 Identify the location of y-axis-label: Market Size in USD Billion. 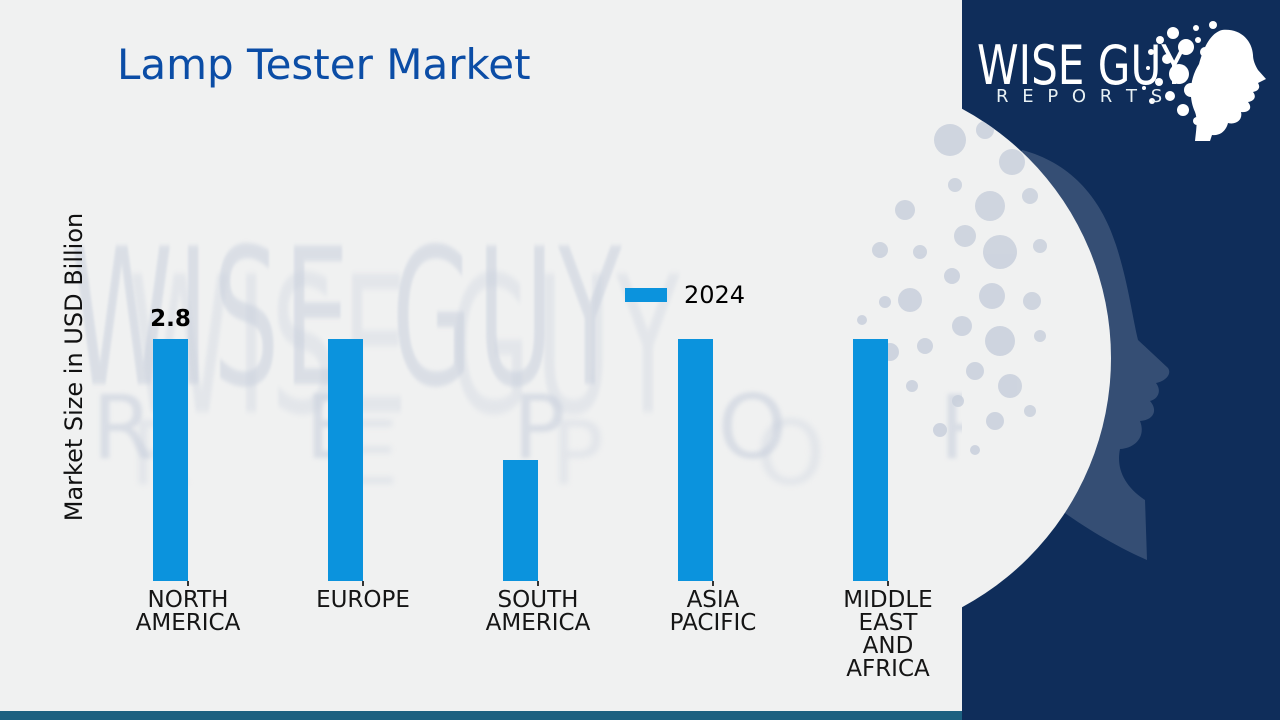
(74, 367).